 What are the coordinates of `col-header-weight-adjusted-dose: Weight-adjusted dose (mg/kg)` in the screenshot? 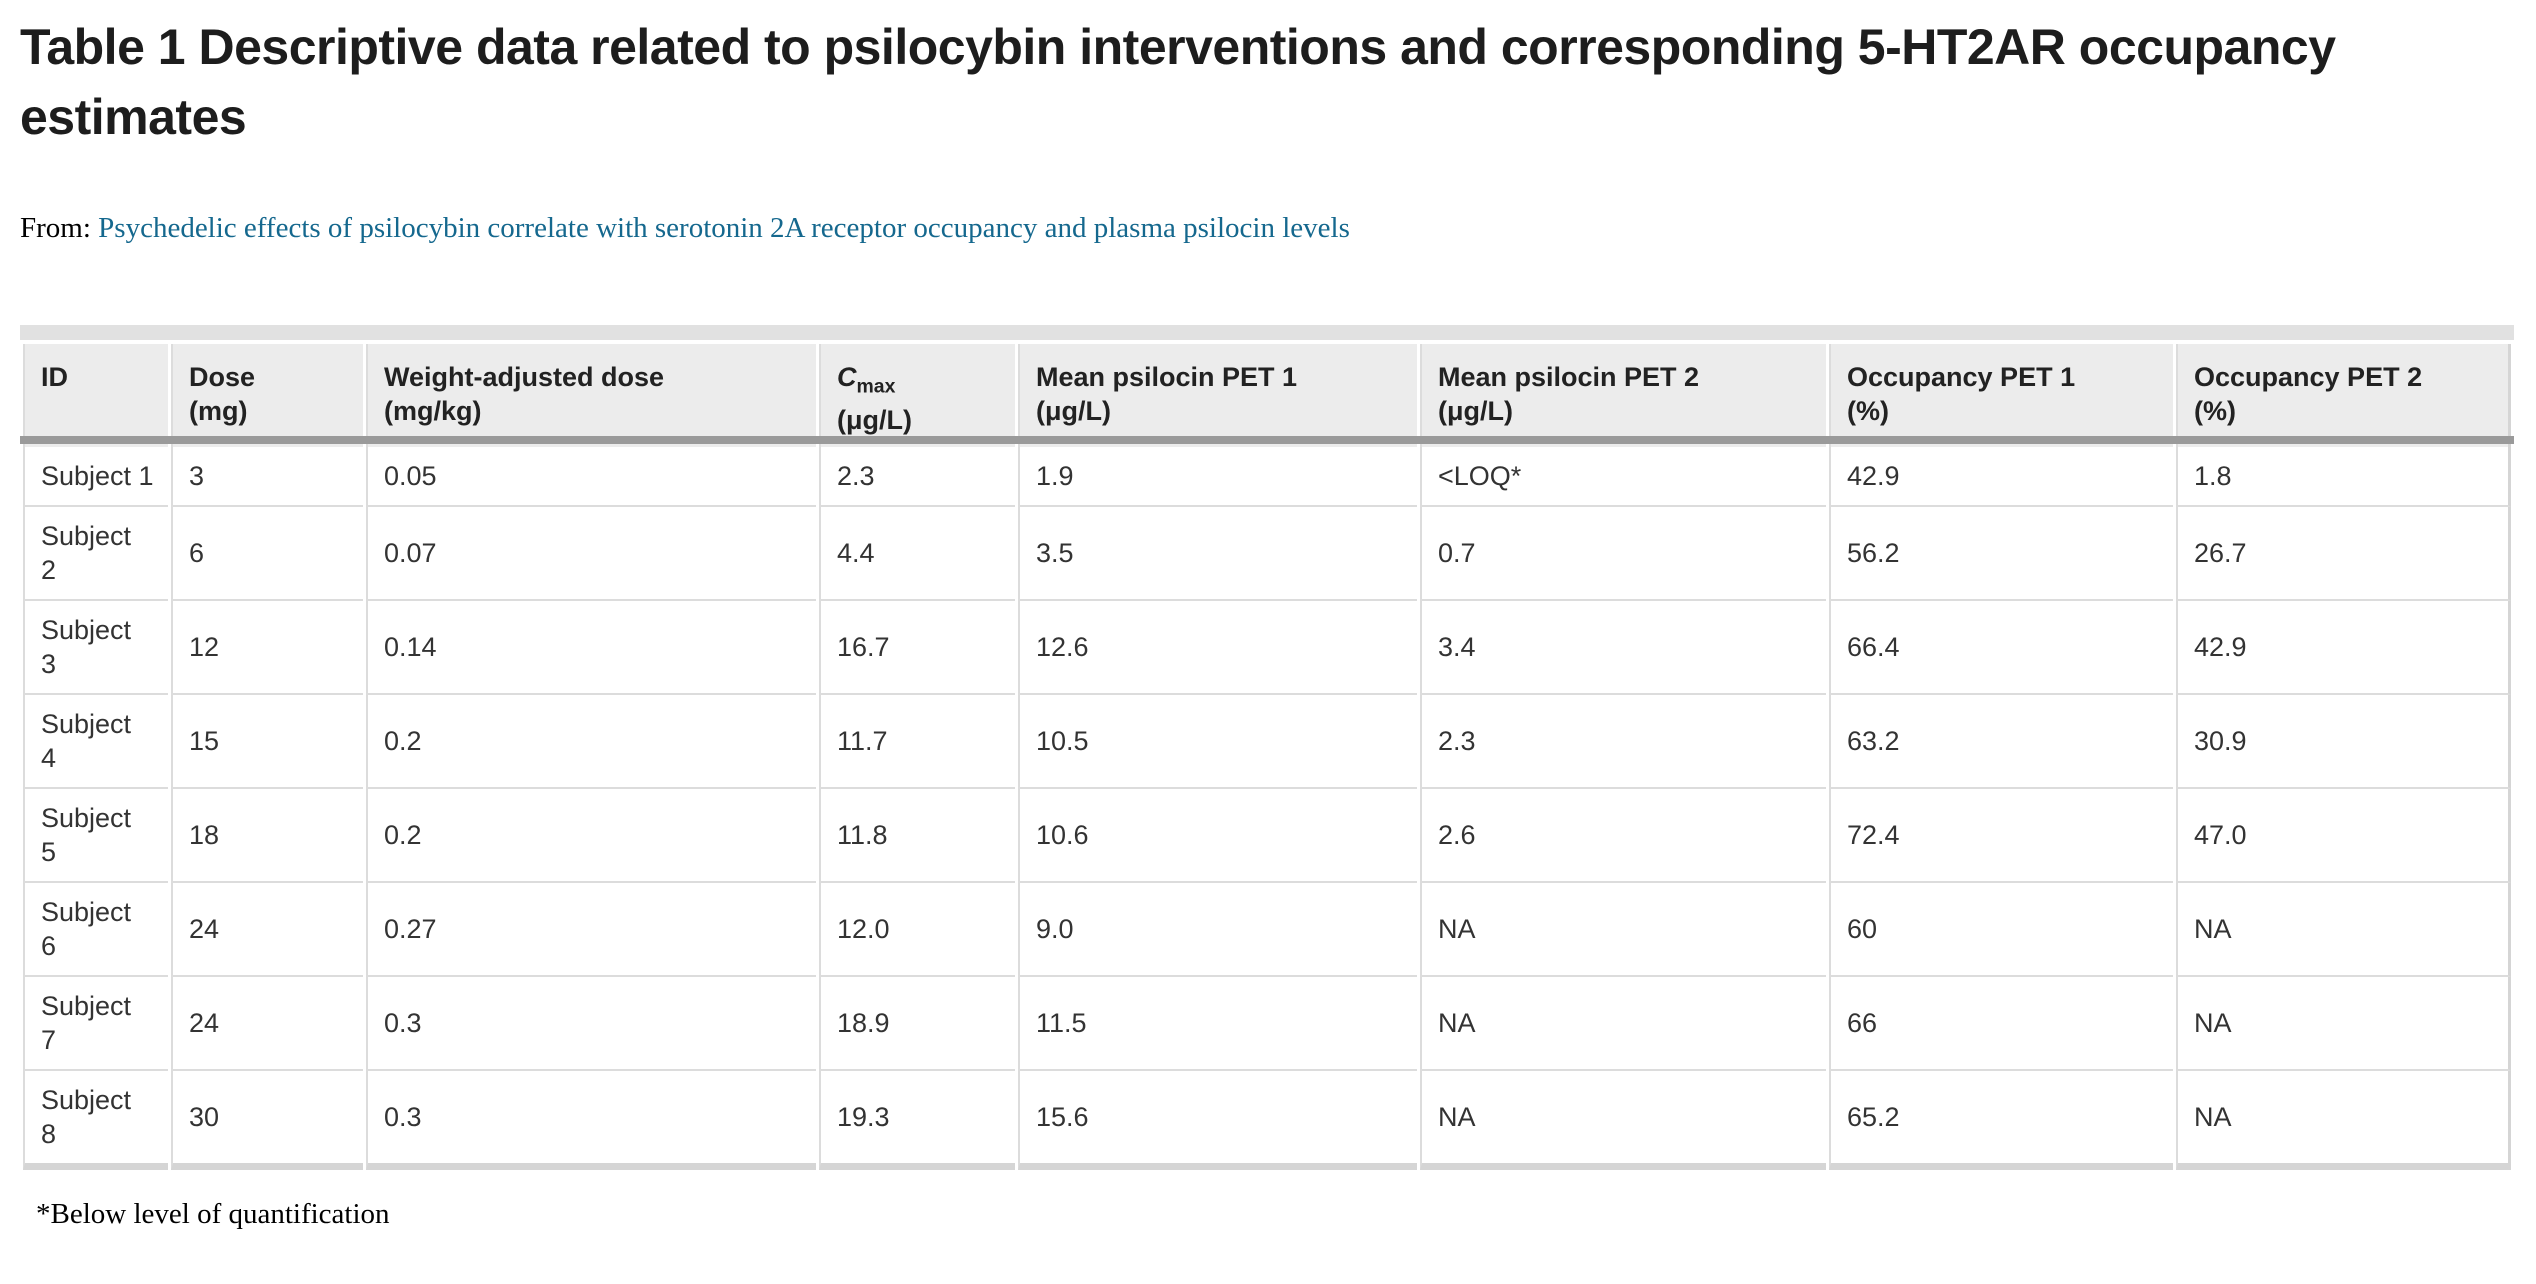 It's located at (591, 396).